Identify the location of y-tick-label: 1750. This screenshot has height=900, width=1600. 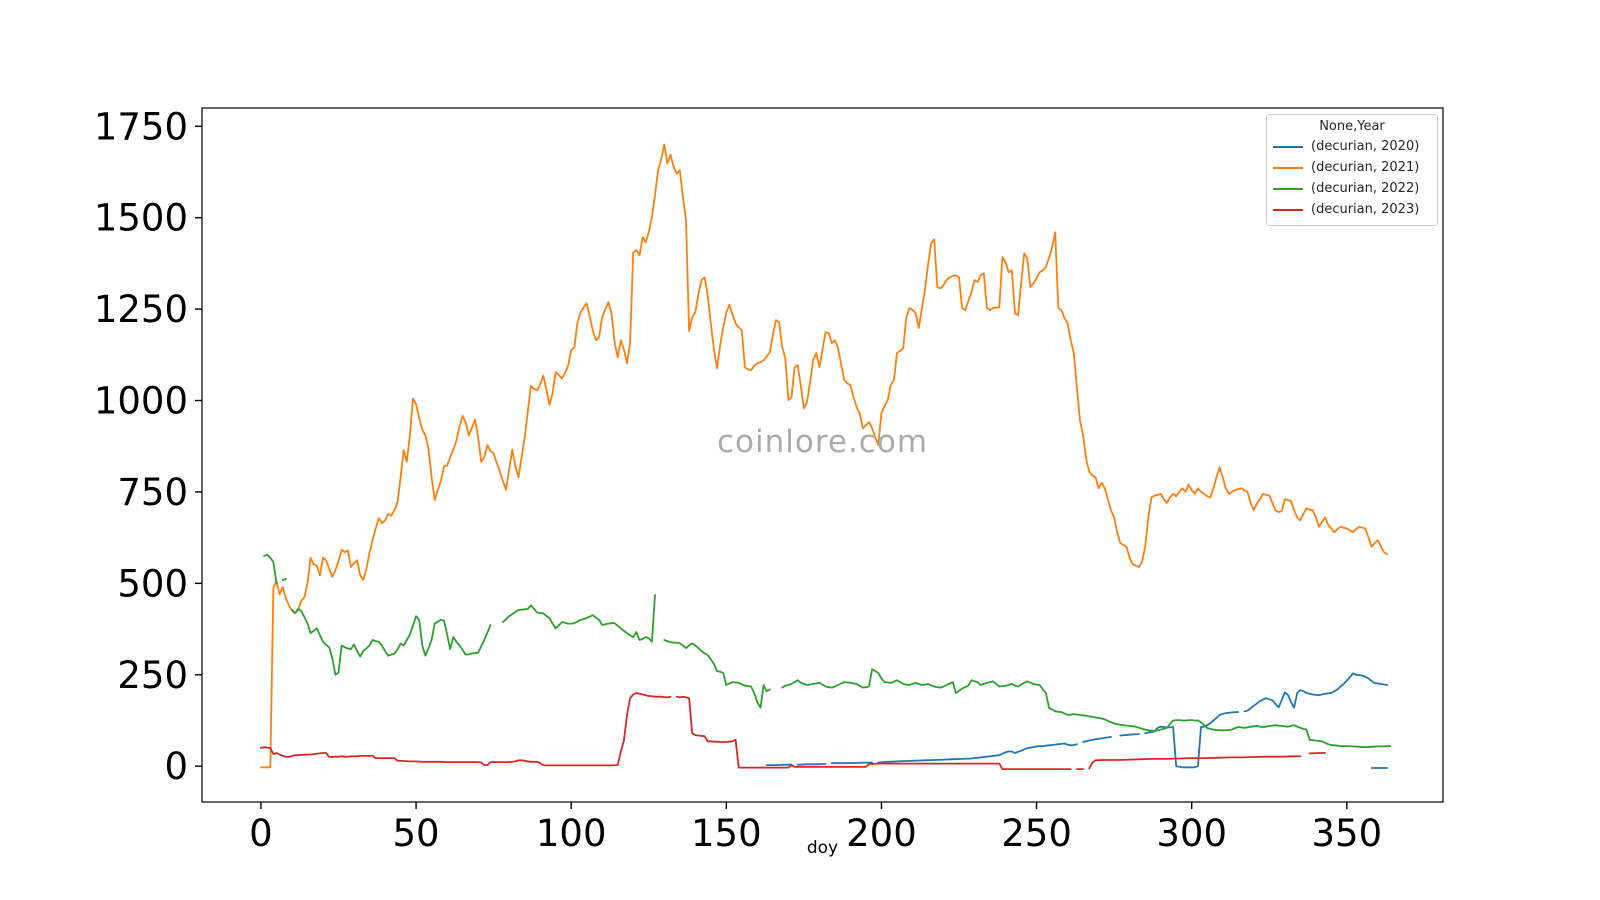
(141, 126).